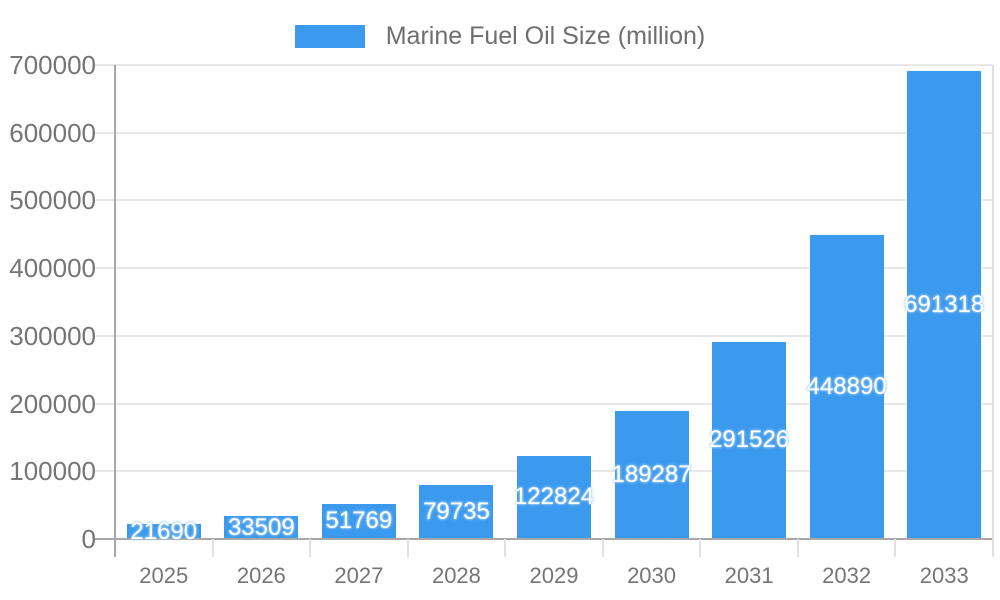 The width and height of the screenshot is (1000, 600). Describe the element at coordinates (359, 575) in the screenshot. I see `x-axis-tick-label: 2027` at that location.